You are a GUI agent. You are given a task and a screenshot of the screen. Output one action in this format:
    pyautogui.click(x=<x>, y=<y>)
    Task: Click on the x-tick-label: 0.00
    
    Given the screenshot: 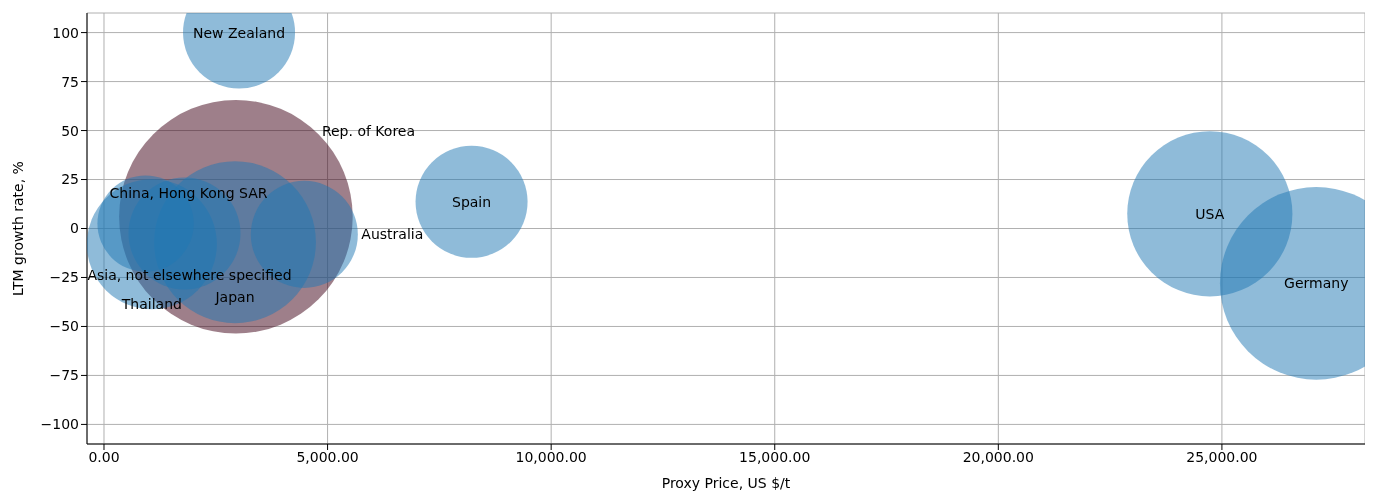 What is the action you would take?
    pyautogui.click(x=104, y=456)
    